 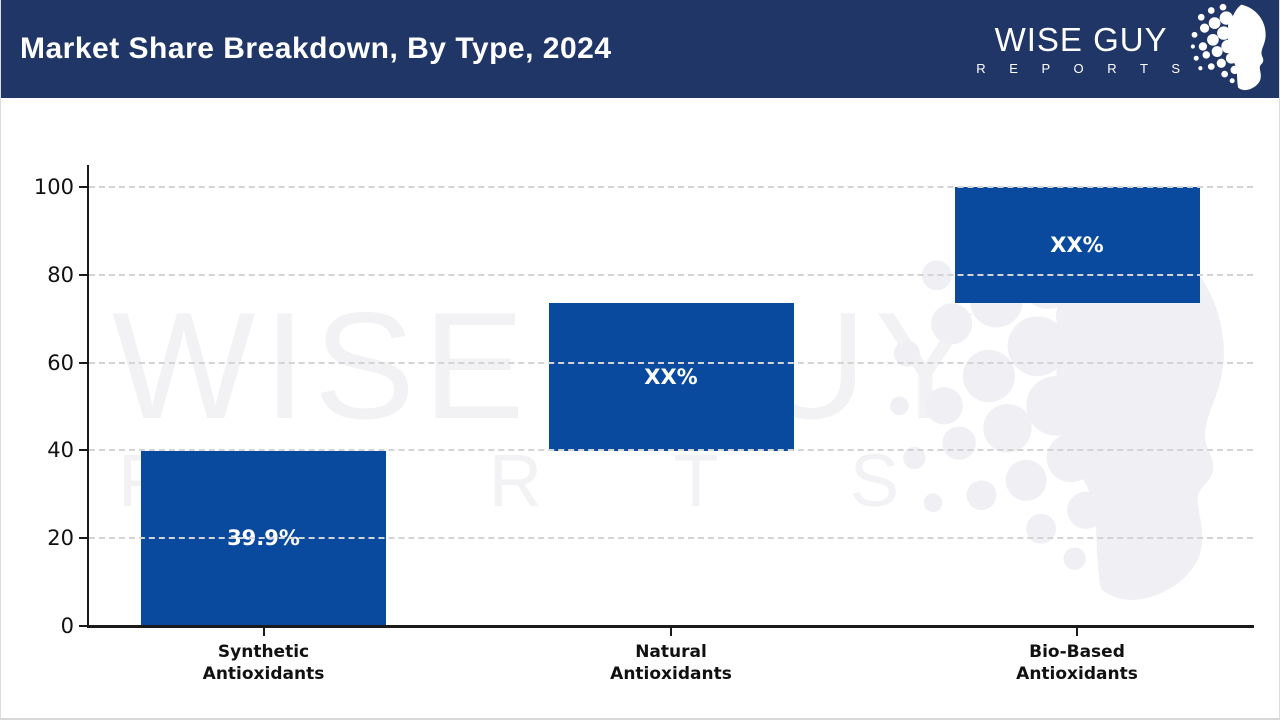 What do you see at coordinates (1083, 68) in the screenshot?
I see `brand-subname: R E P O R T S` at bounding box center [1083, 68].